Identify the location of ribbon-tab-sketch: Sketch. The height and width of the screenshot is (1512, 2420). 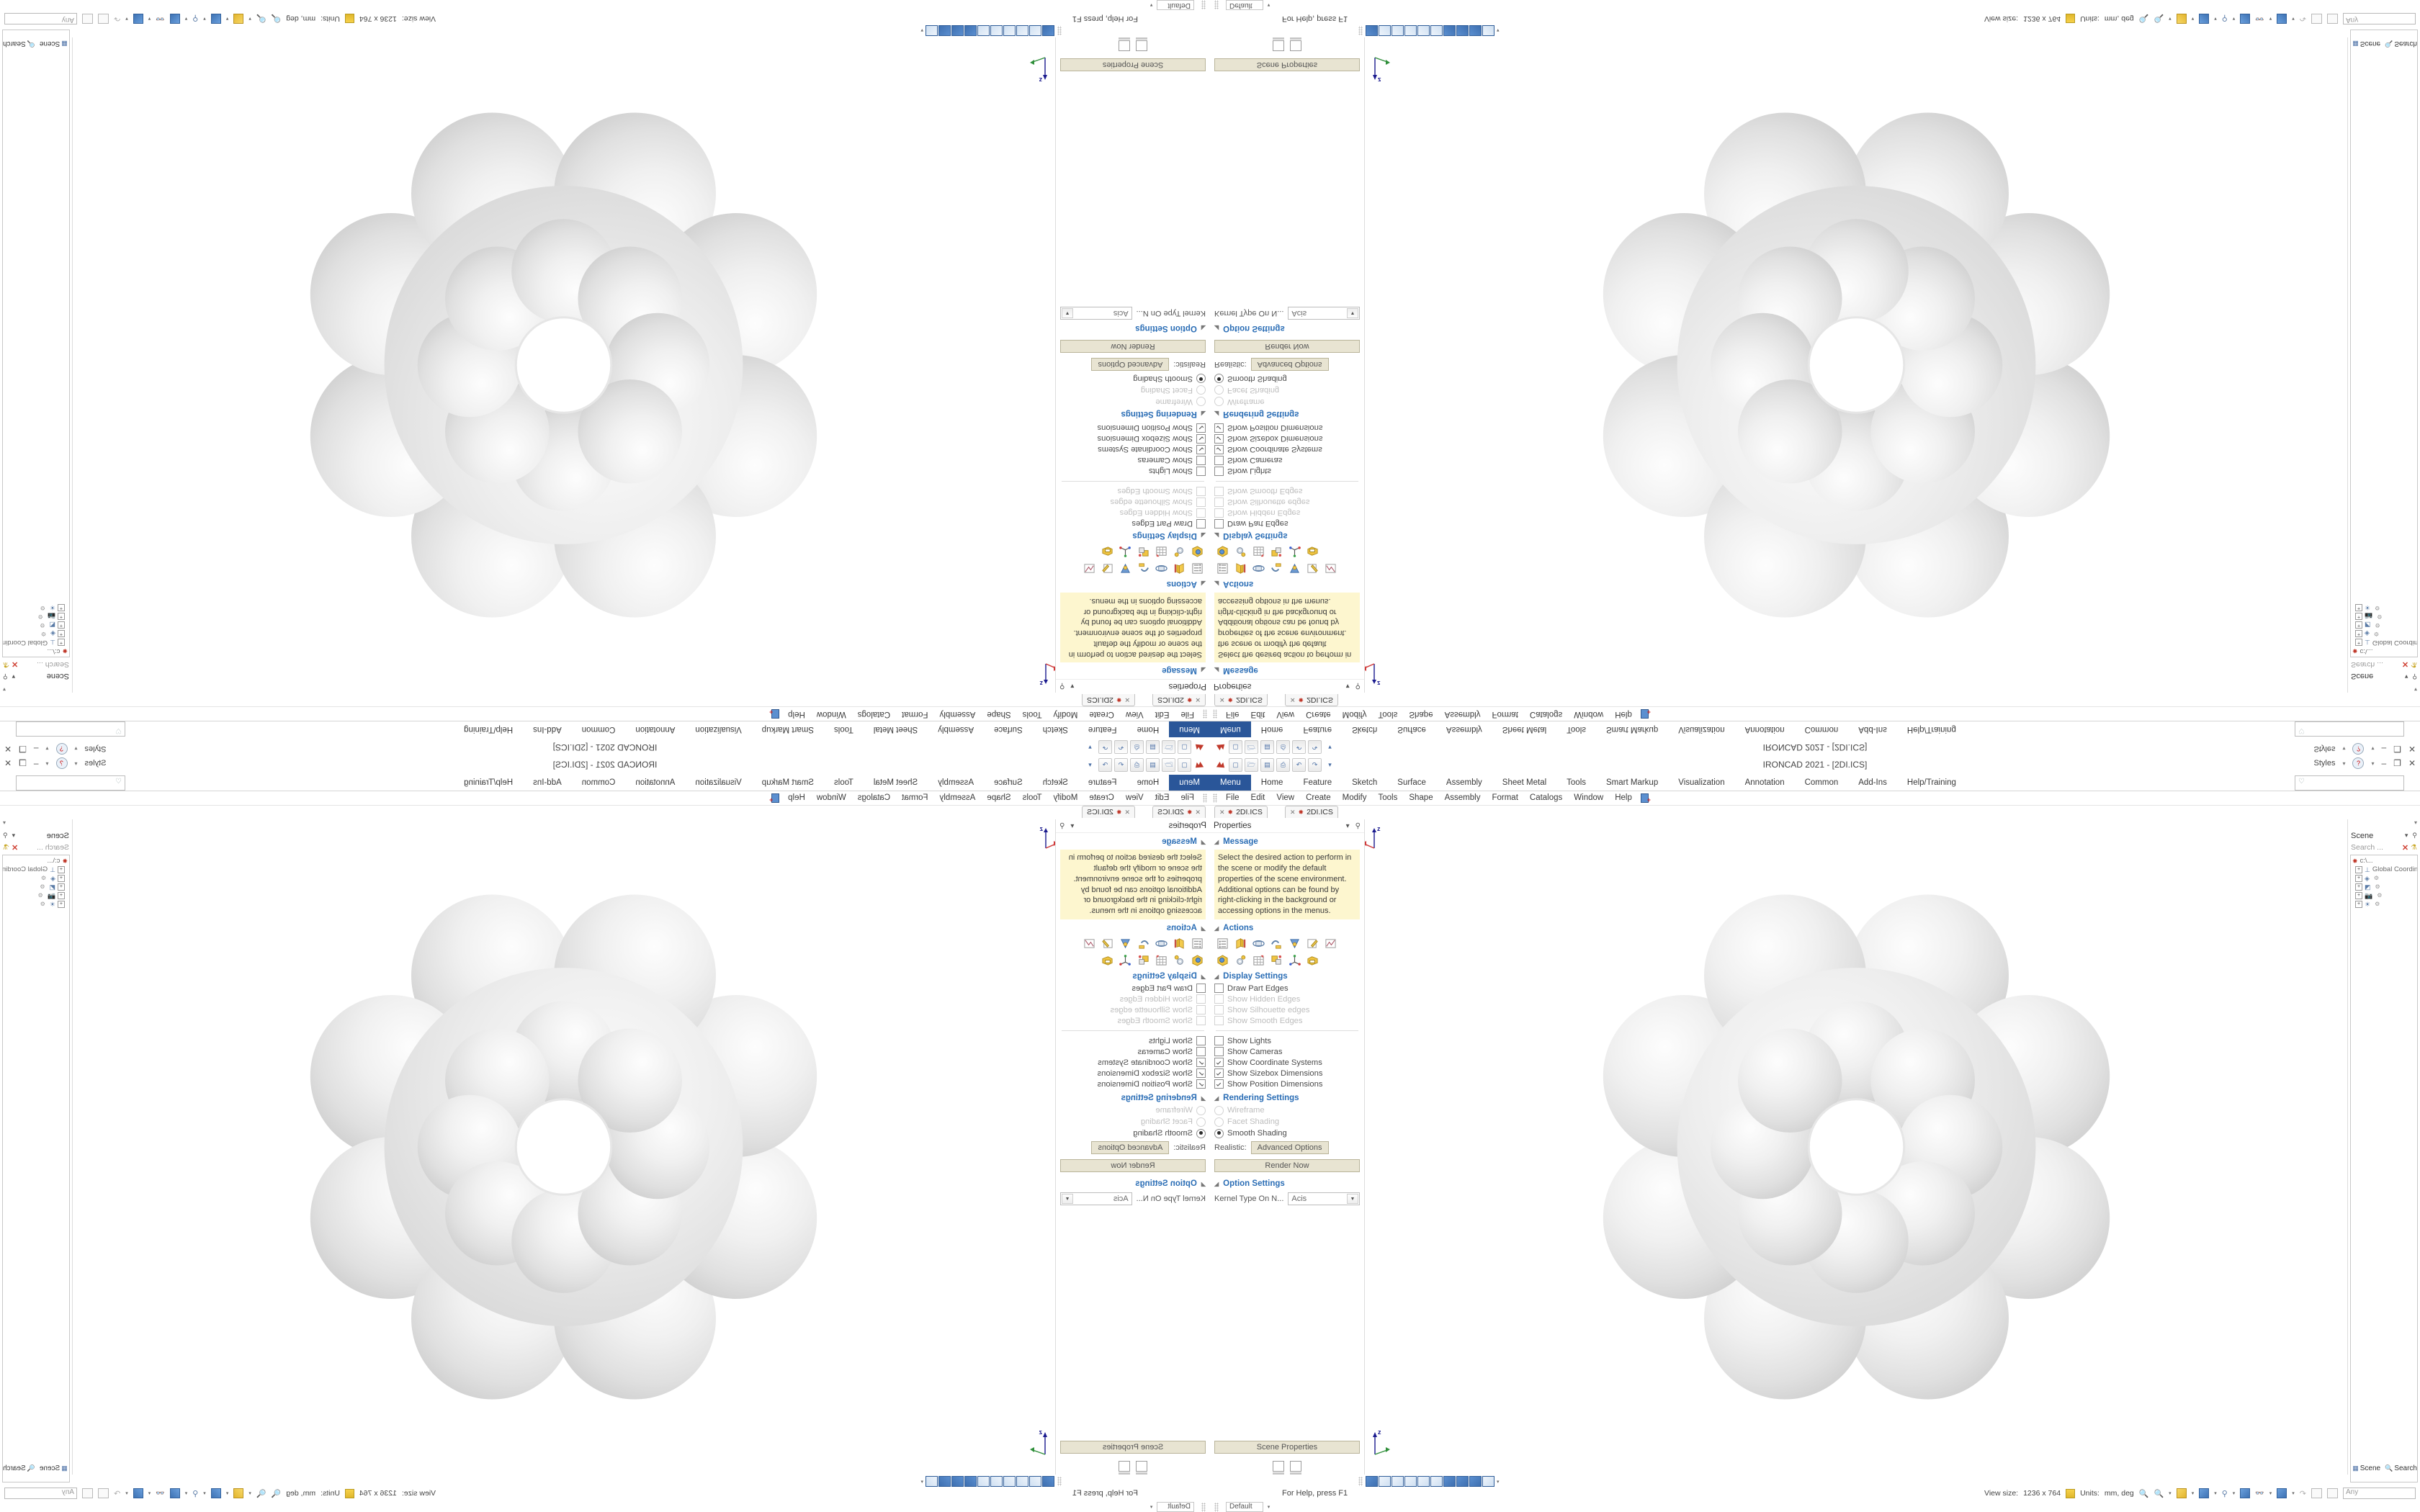
(1365, 782).